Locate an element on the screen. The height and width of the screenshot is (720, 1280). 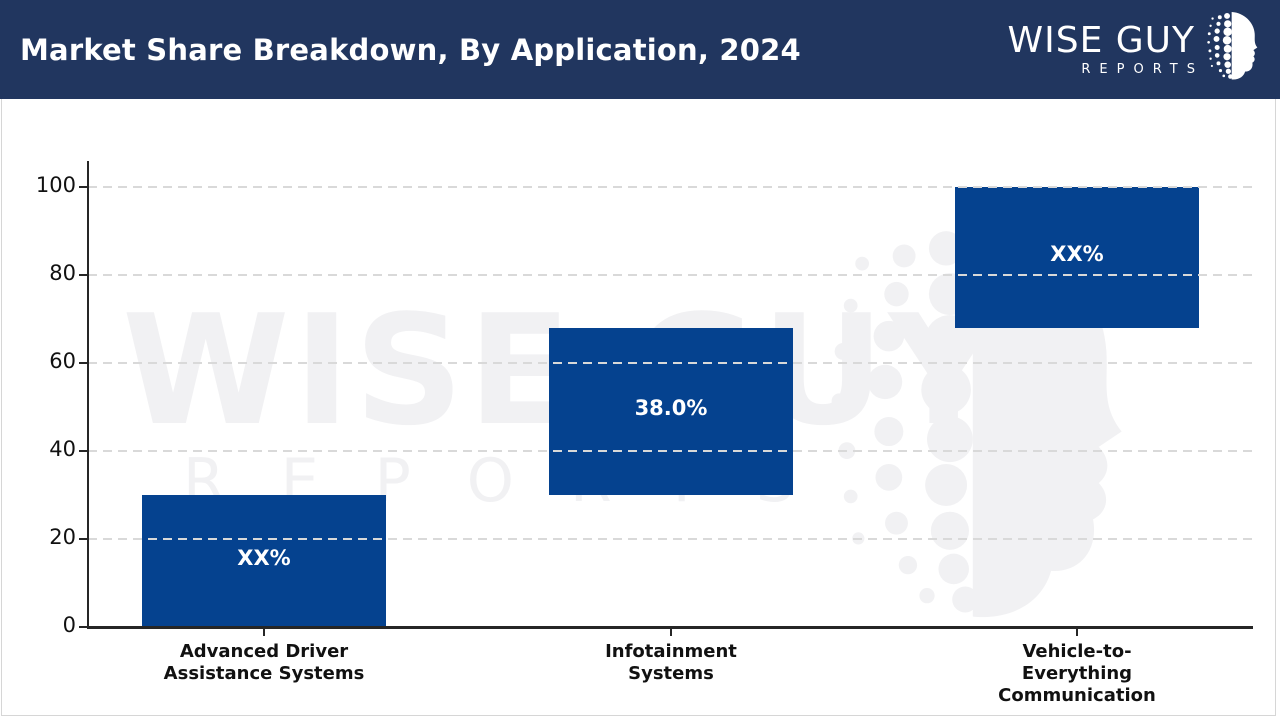
x-axis-category-label: Vehicle-to- Everything Communication is located at coordinates (1077, 673).